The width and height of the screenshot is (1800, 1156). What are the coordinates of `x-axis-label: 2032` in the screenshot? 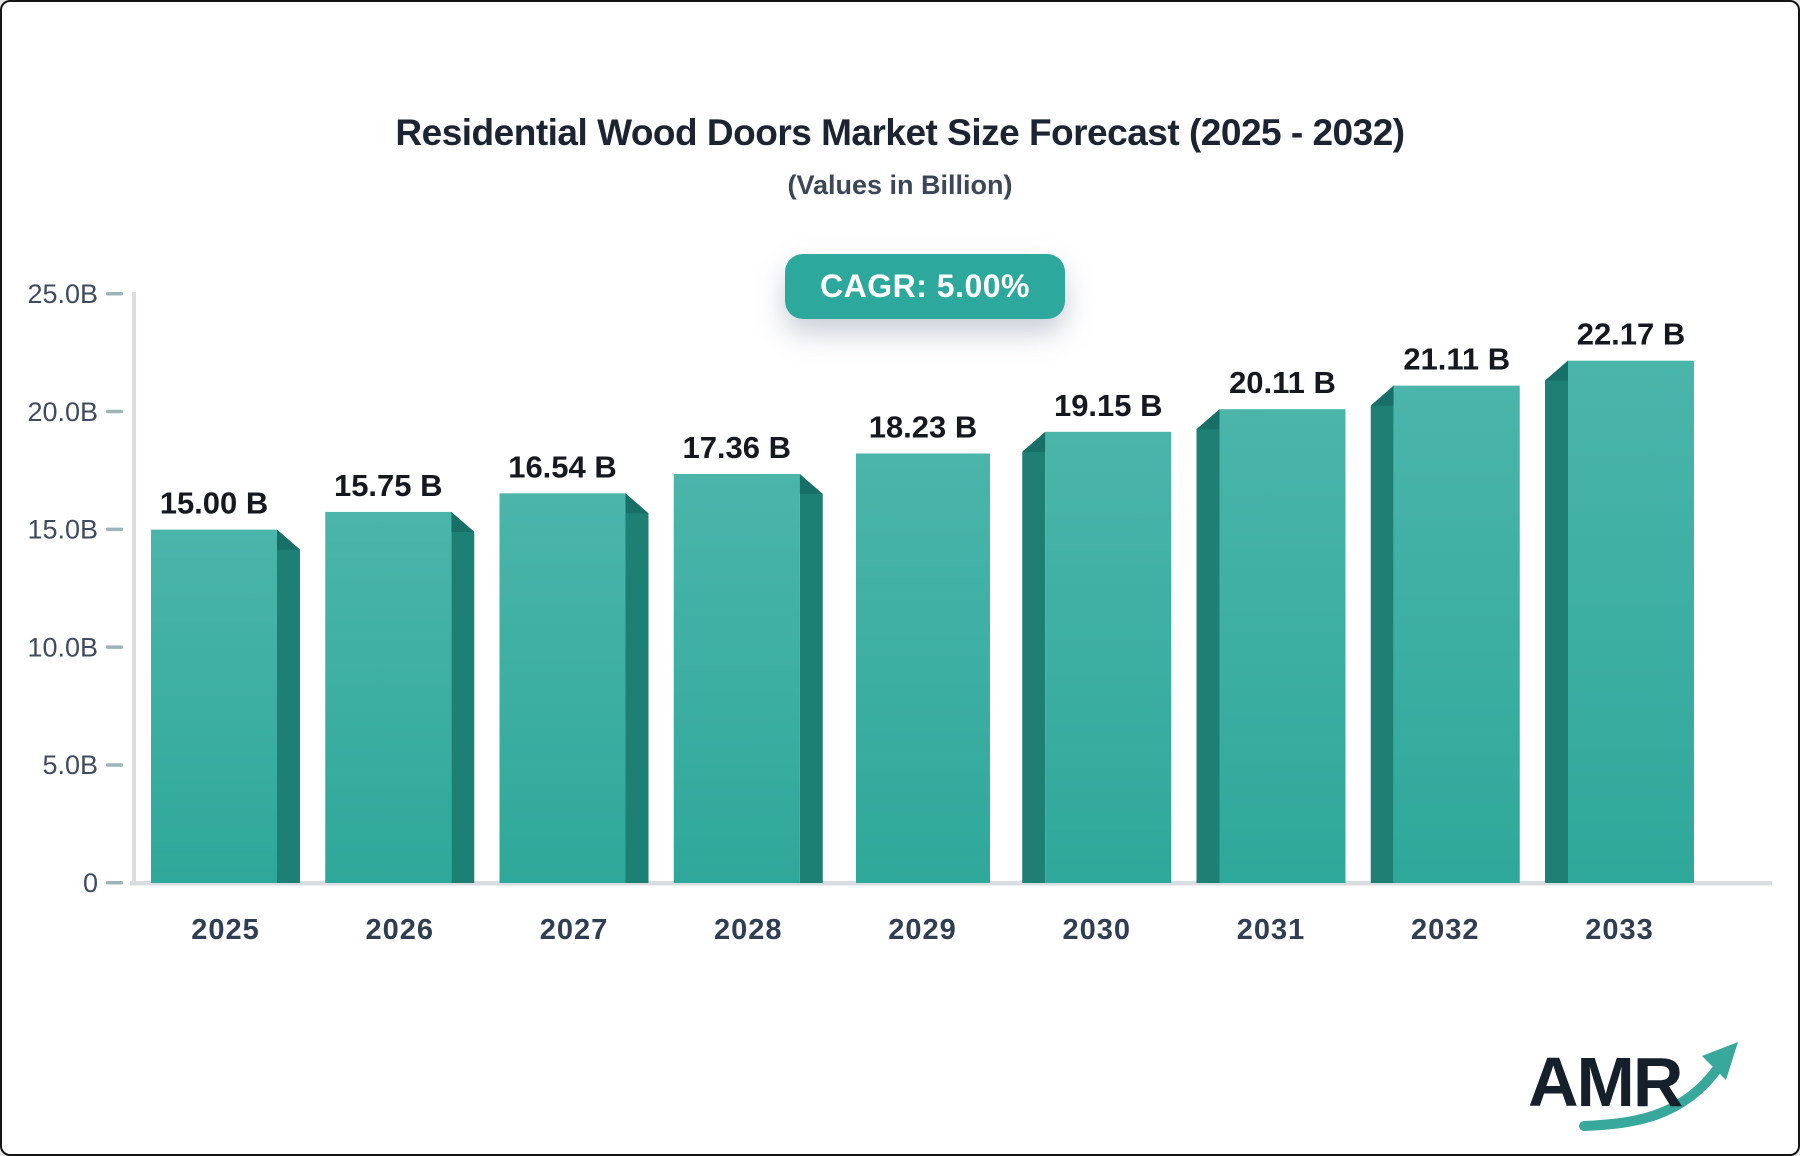 It's located at (1445, 930).